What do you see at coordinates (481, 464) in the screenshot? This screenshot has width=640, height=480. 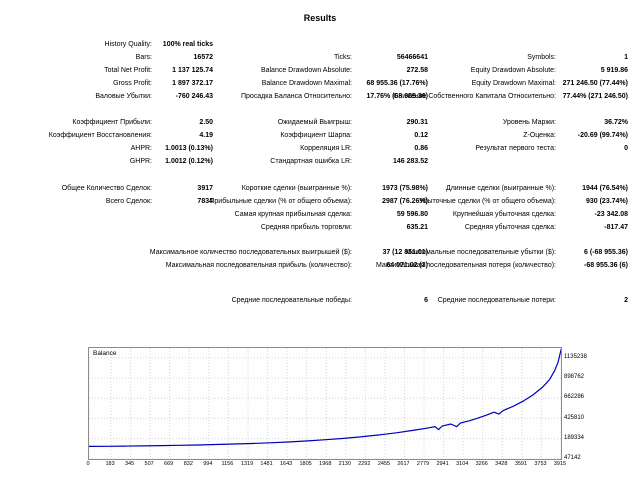 I see `x-axis-label: 3266` at bounding box center [481, 464].